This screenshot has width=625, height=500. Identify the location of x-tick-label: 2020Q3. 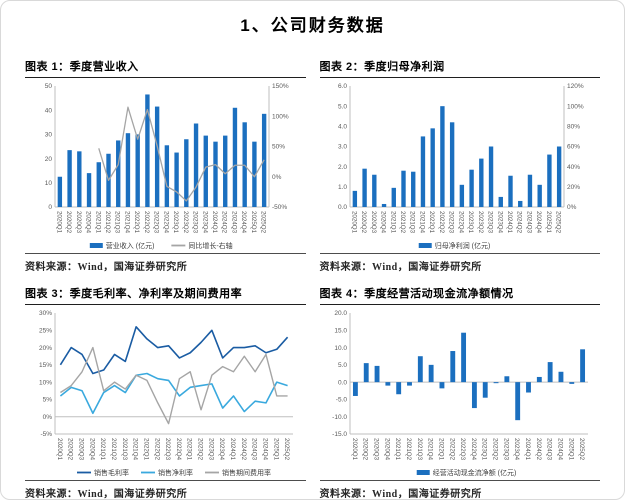
(78, 222).